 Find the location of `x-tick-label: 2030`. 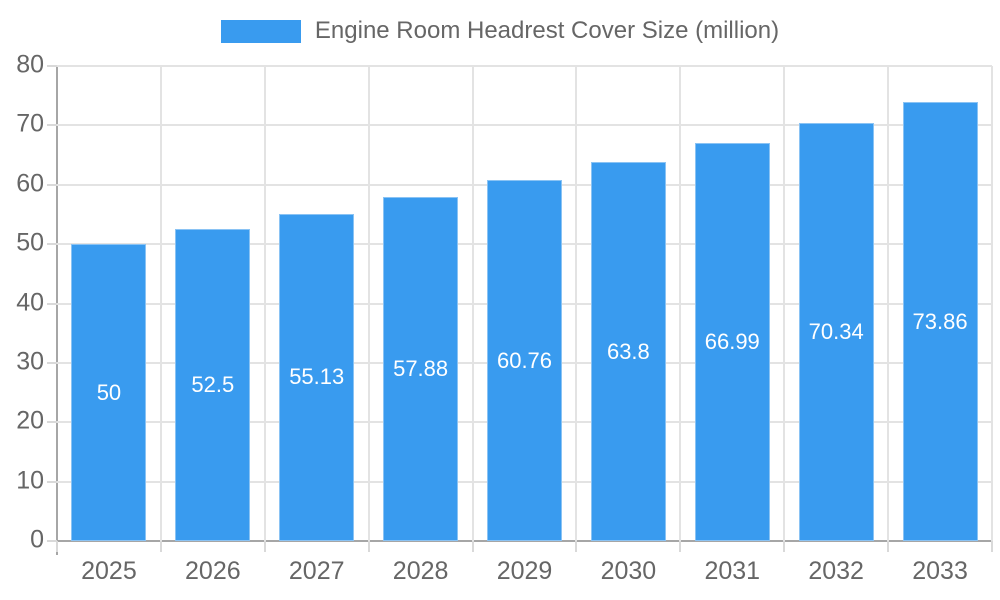

x-tick-label: 2030 is located at coordinates (628, 571).